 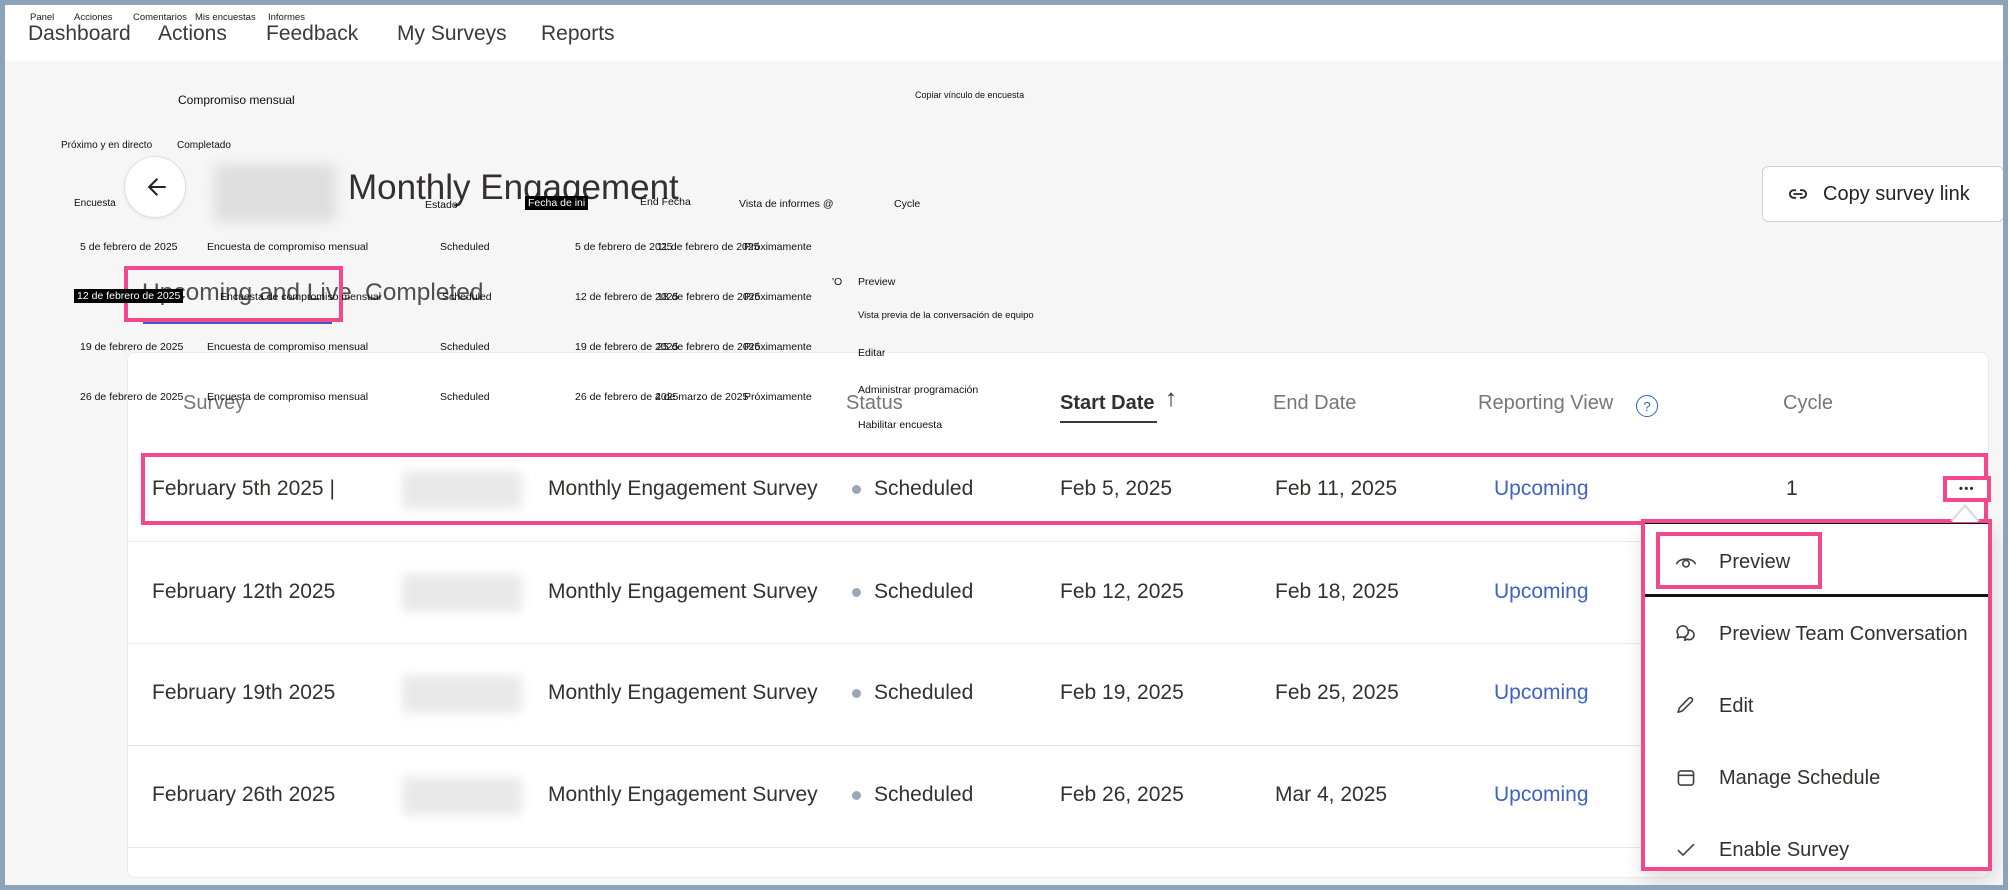 I want to click on start-date-value: Feb 19, 2025, so click(x=1122, y=692).